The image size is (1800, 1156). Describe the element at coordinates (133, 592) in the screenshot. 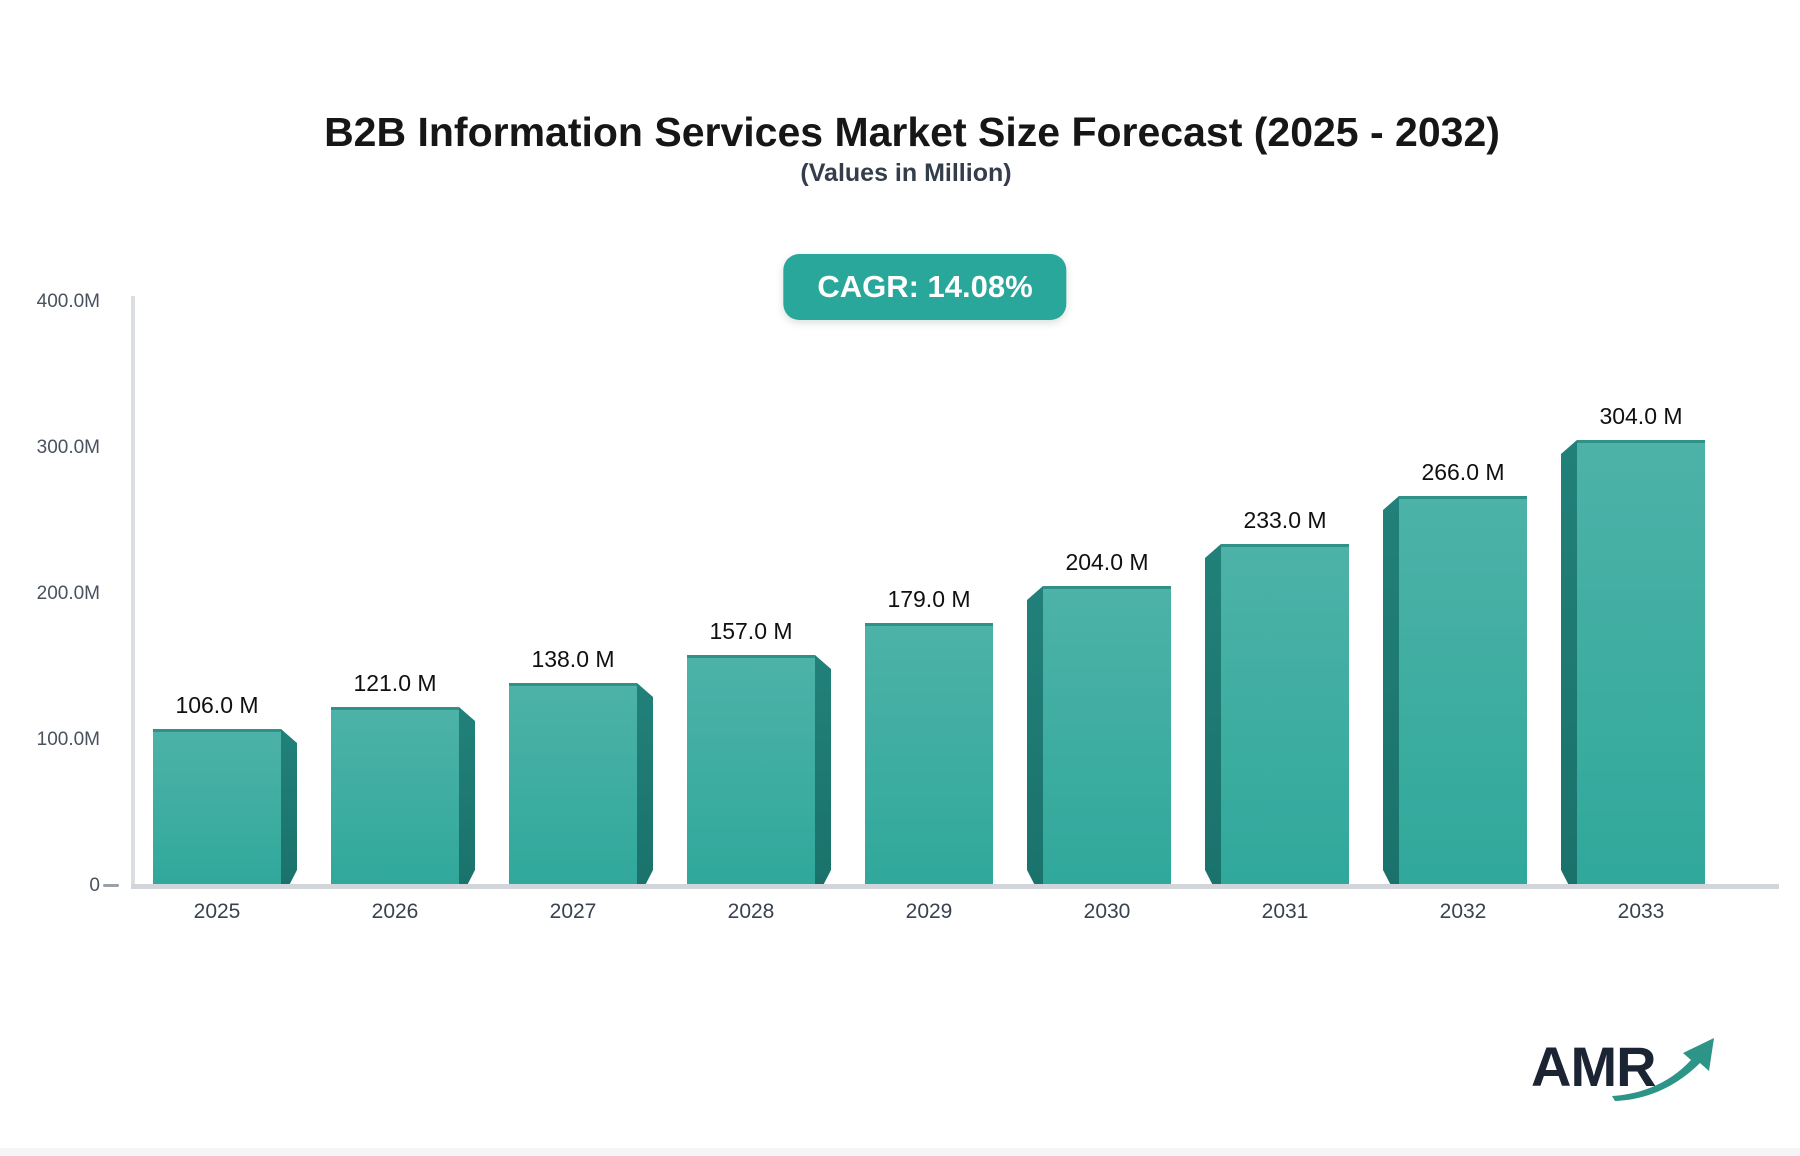

I see `y-axis-line` at that location.